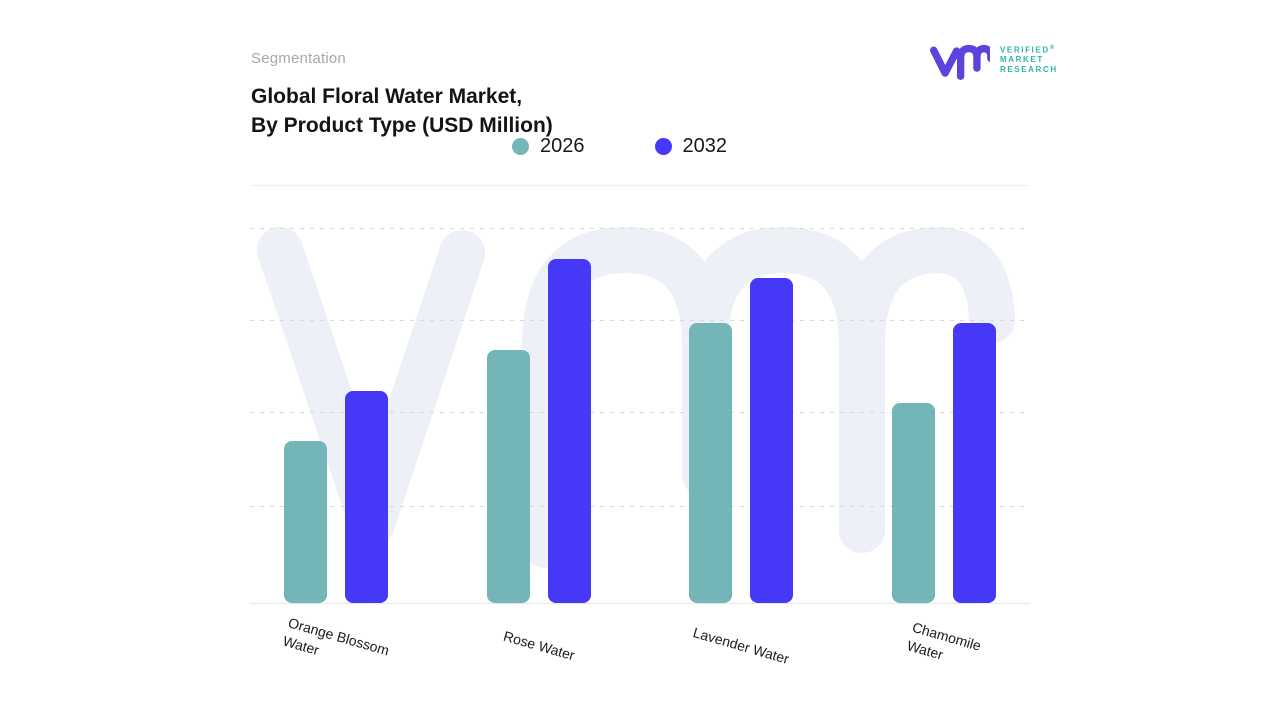  I want to click on bar-2026-orange-blossom-water, so click(305, 521).